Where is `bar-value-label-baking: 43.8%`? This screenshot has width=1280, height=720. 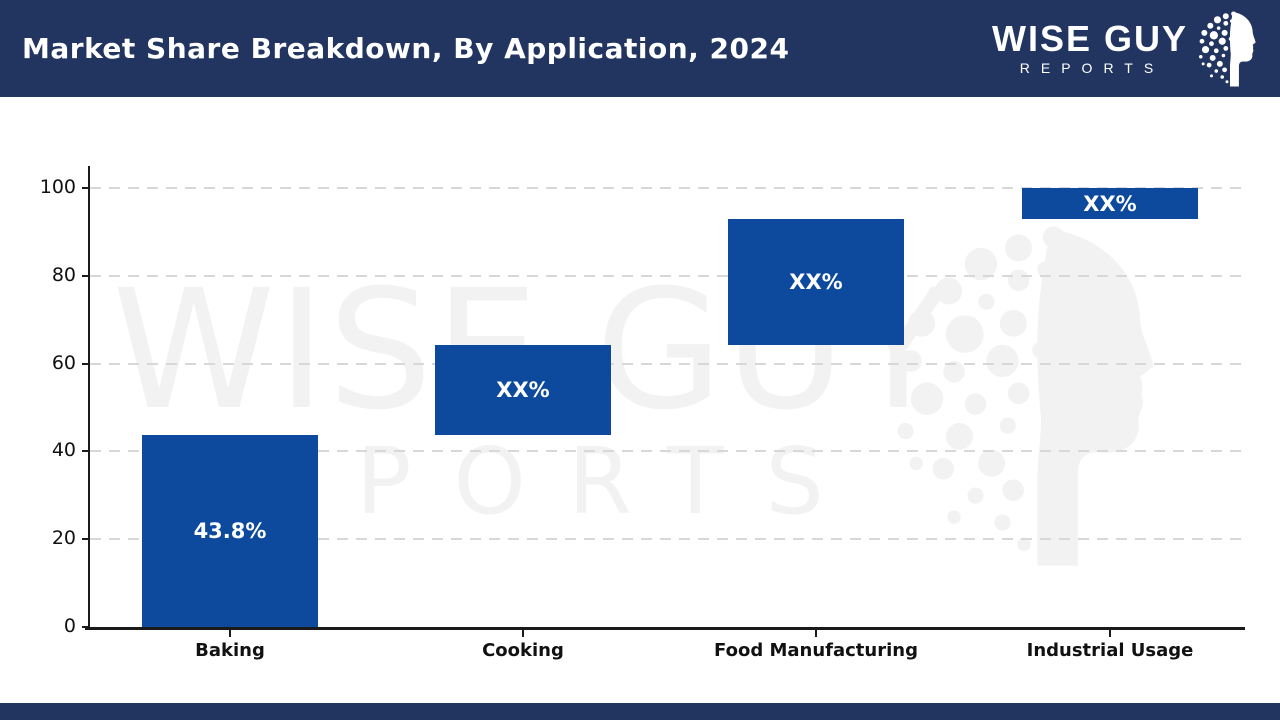 bar-value-label-baking: 43.8% is located at coordinates (230, 530).